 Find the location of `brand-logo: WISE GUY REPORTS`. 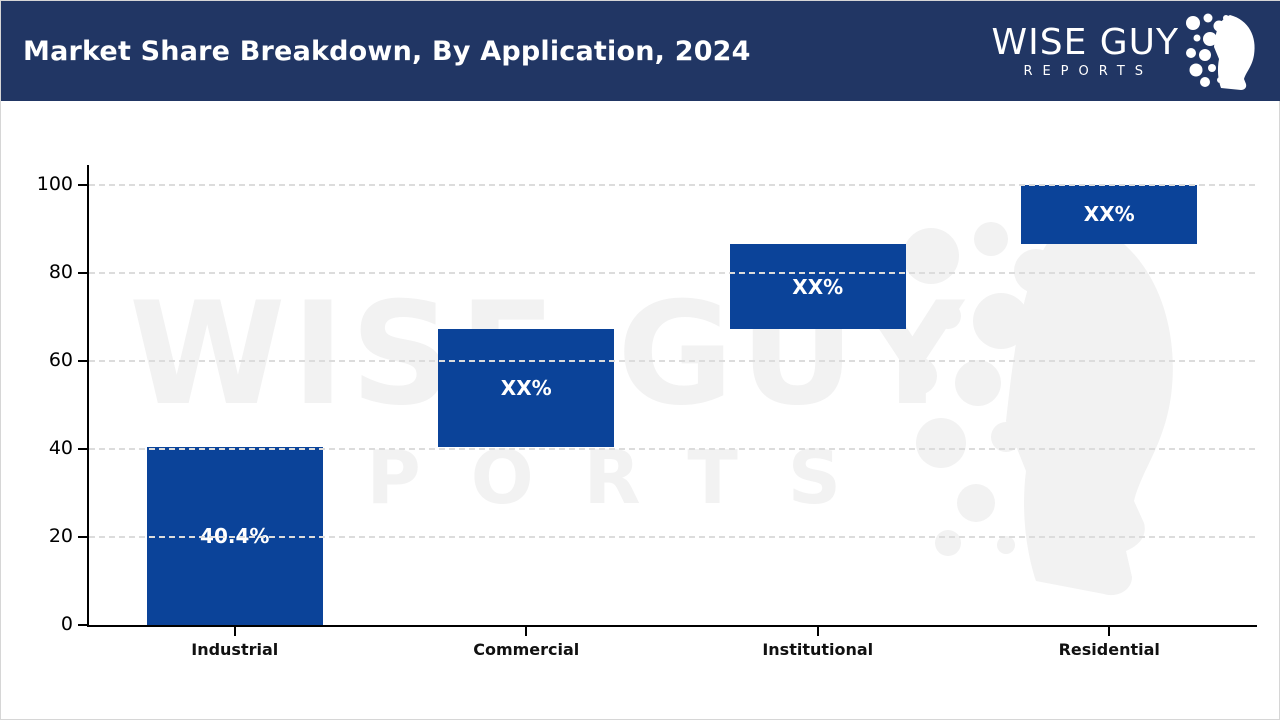

brand-logo: WISE GUY REPORTS is located at coordinates (1125, 51).